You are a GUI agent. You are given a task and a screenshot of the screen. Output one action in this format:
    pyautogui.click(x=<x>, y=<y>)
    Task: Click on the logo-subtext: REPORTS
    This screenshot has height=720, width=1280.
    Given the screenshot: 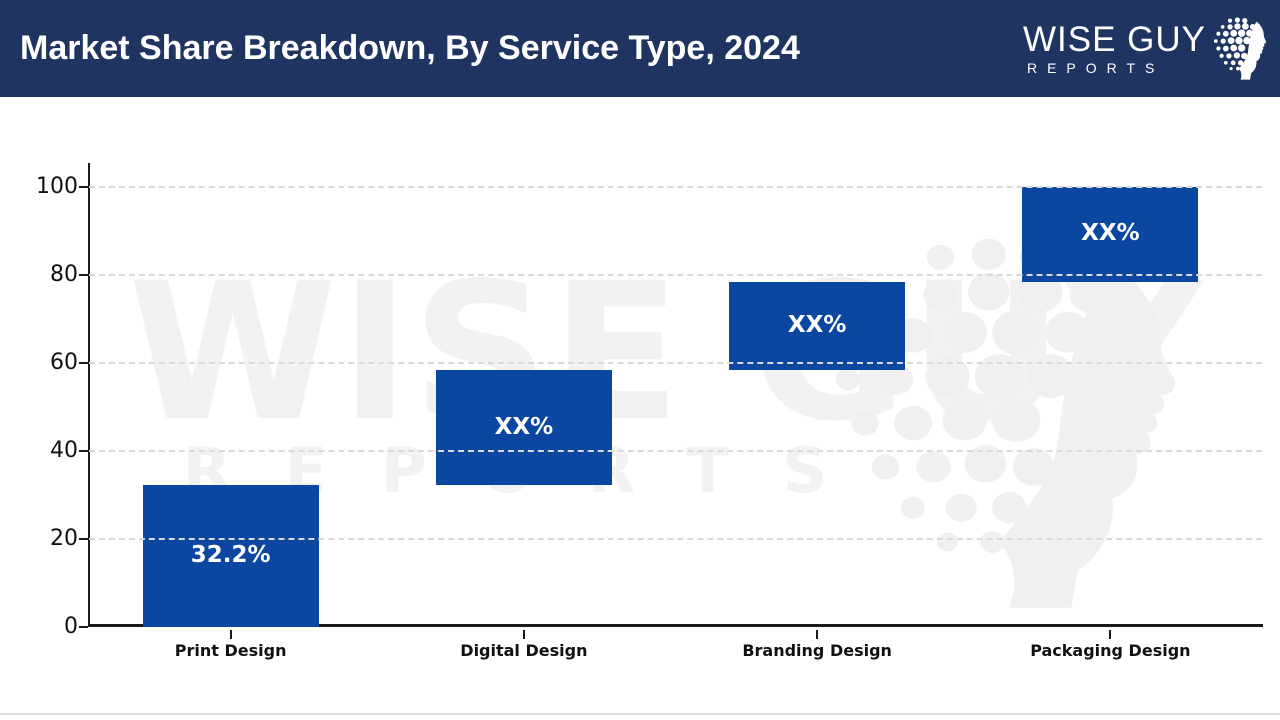 What is the action you would take?
    pyautogui.click(x=1095, y=67)
    